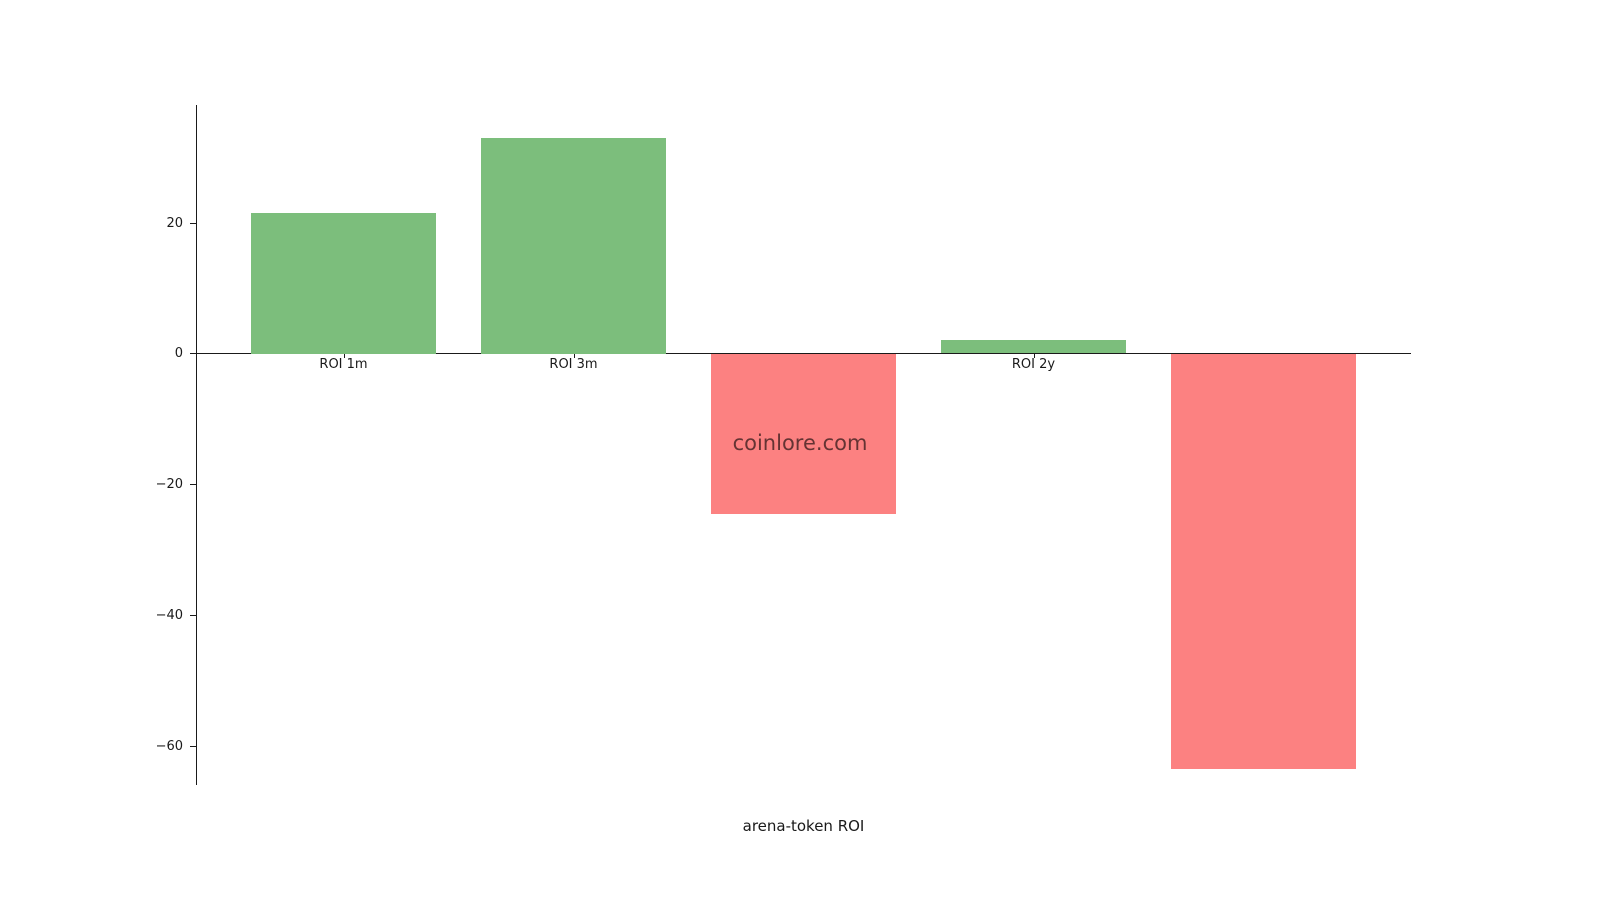 Image resolution: width=1600 pixels, height=900 pixels. Describe the element at coordinates (1033, 364) in the screenshot. I see `x-tick-label: ROI 2y` at that location.